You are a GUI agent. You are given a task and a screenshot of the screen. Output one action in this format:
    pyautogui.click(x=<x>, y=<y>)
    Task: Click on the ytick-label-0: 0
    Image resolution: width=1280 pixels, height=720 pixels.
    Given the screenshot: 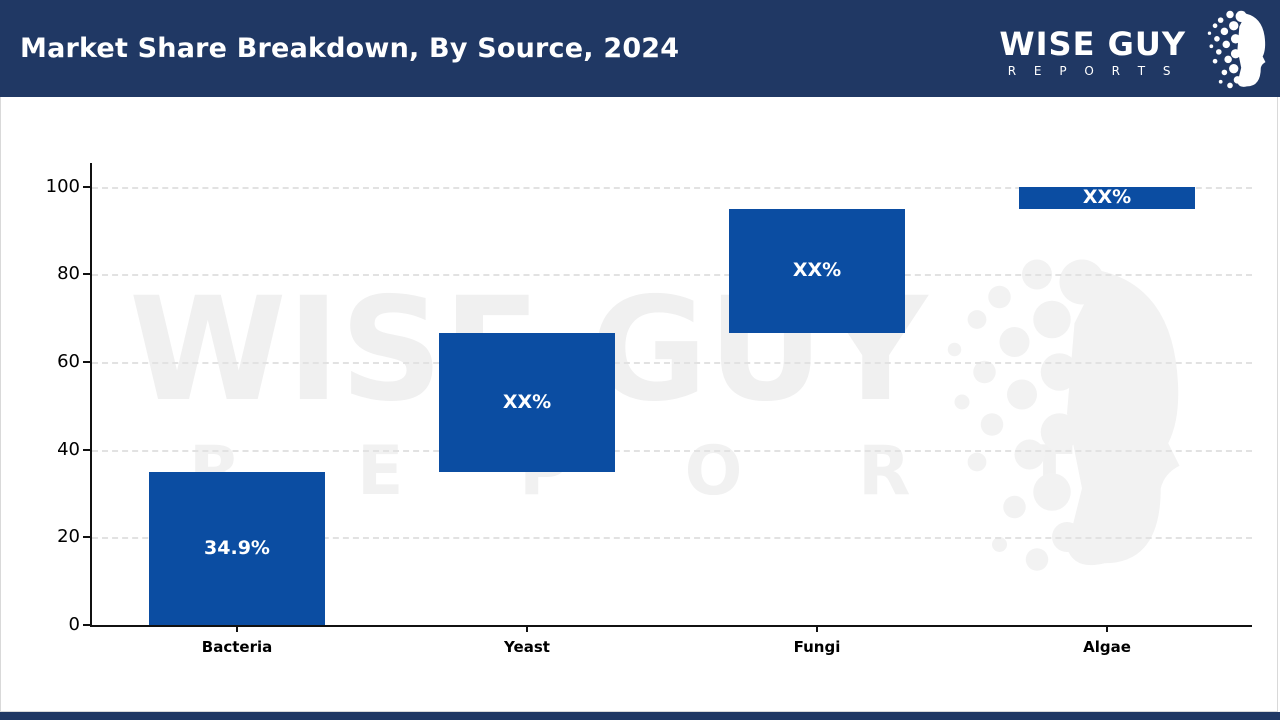 What is the action you would take?
    pyautogui.click(x=74, y=624)
    